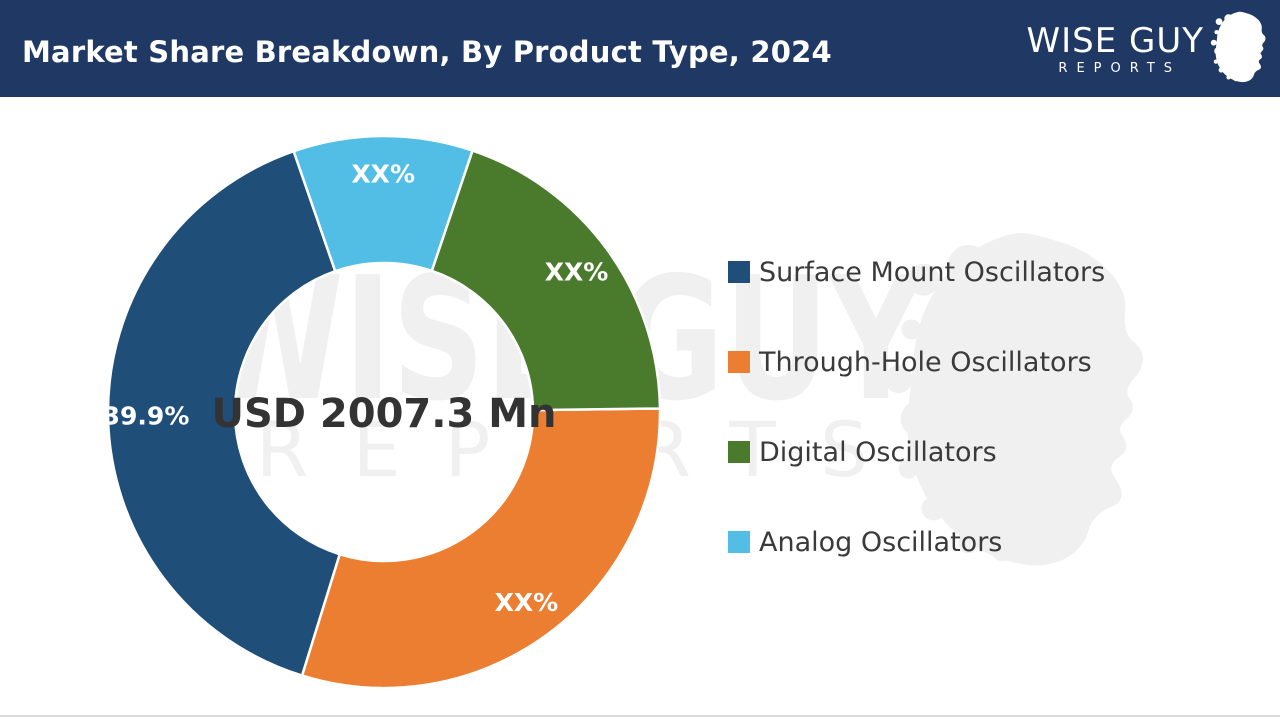  Describe the element at coordinates (881, 542) in the screenshot. I see `legend-label: Analog Oscillators` at that location.